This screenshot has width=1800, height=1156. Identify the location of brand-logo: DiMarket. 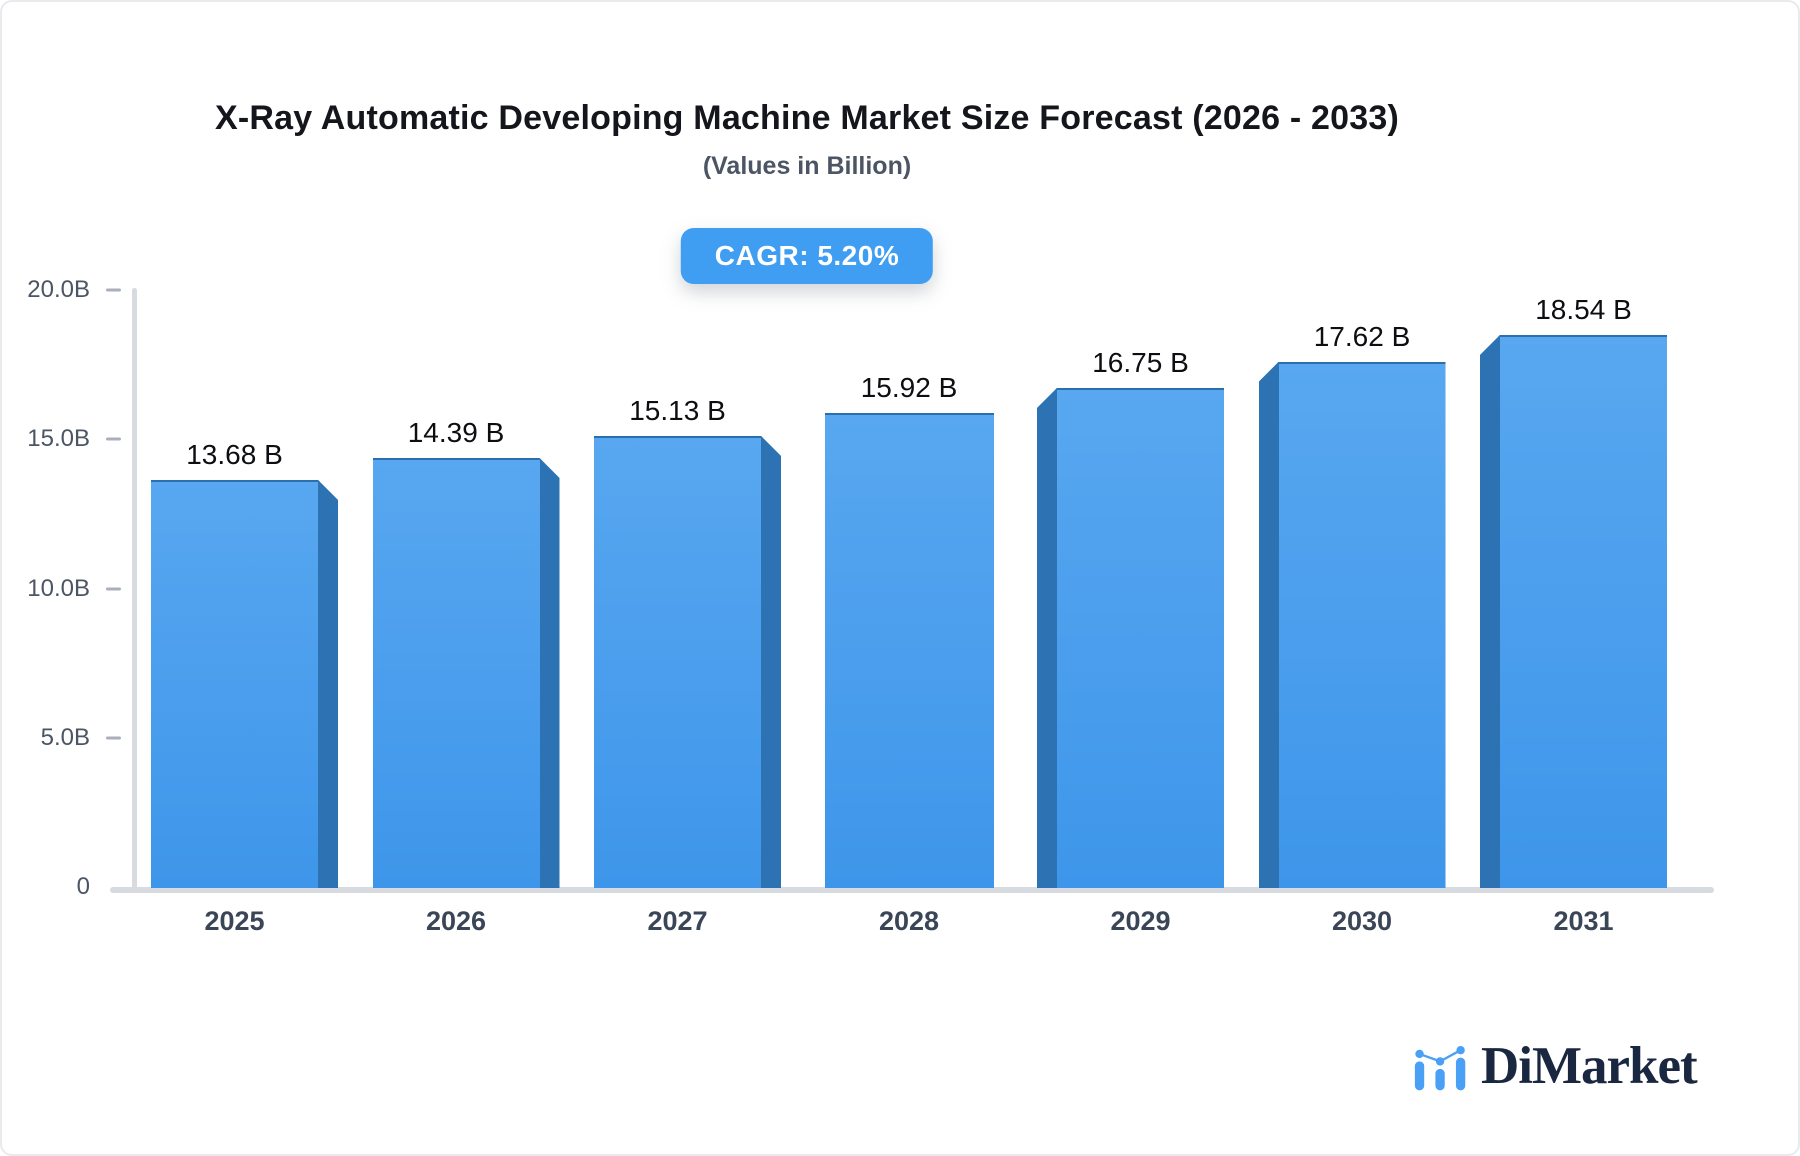
(1555, 1066).